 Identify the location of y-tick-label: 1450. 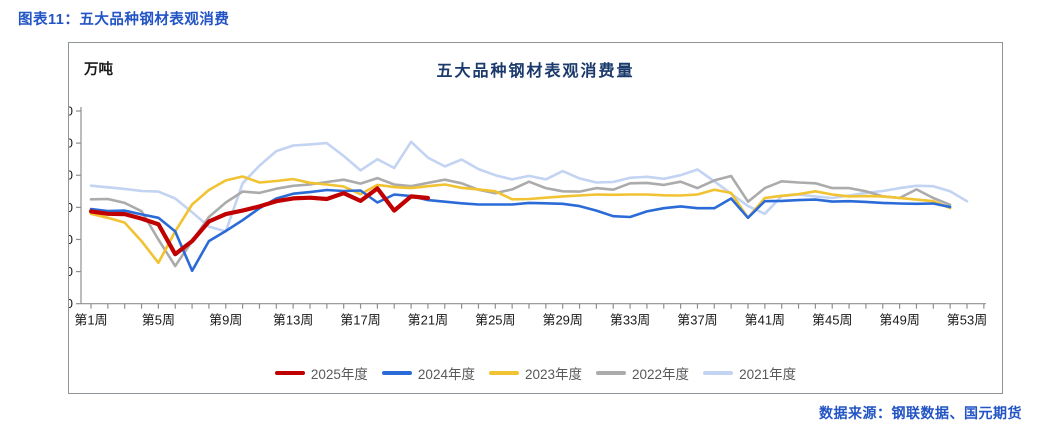
(71, 111).